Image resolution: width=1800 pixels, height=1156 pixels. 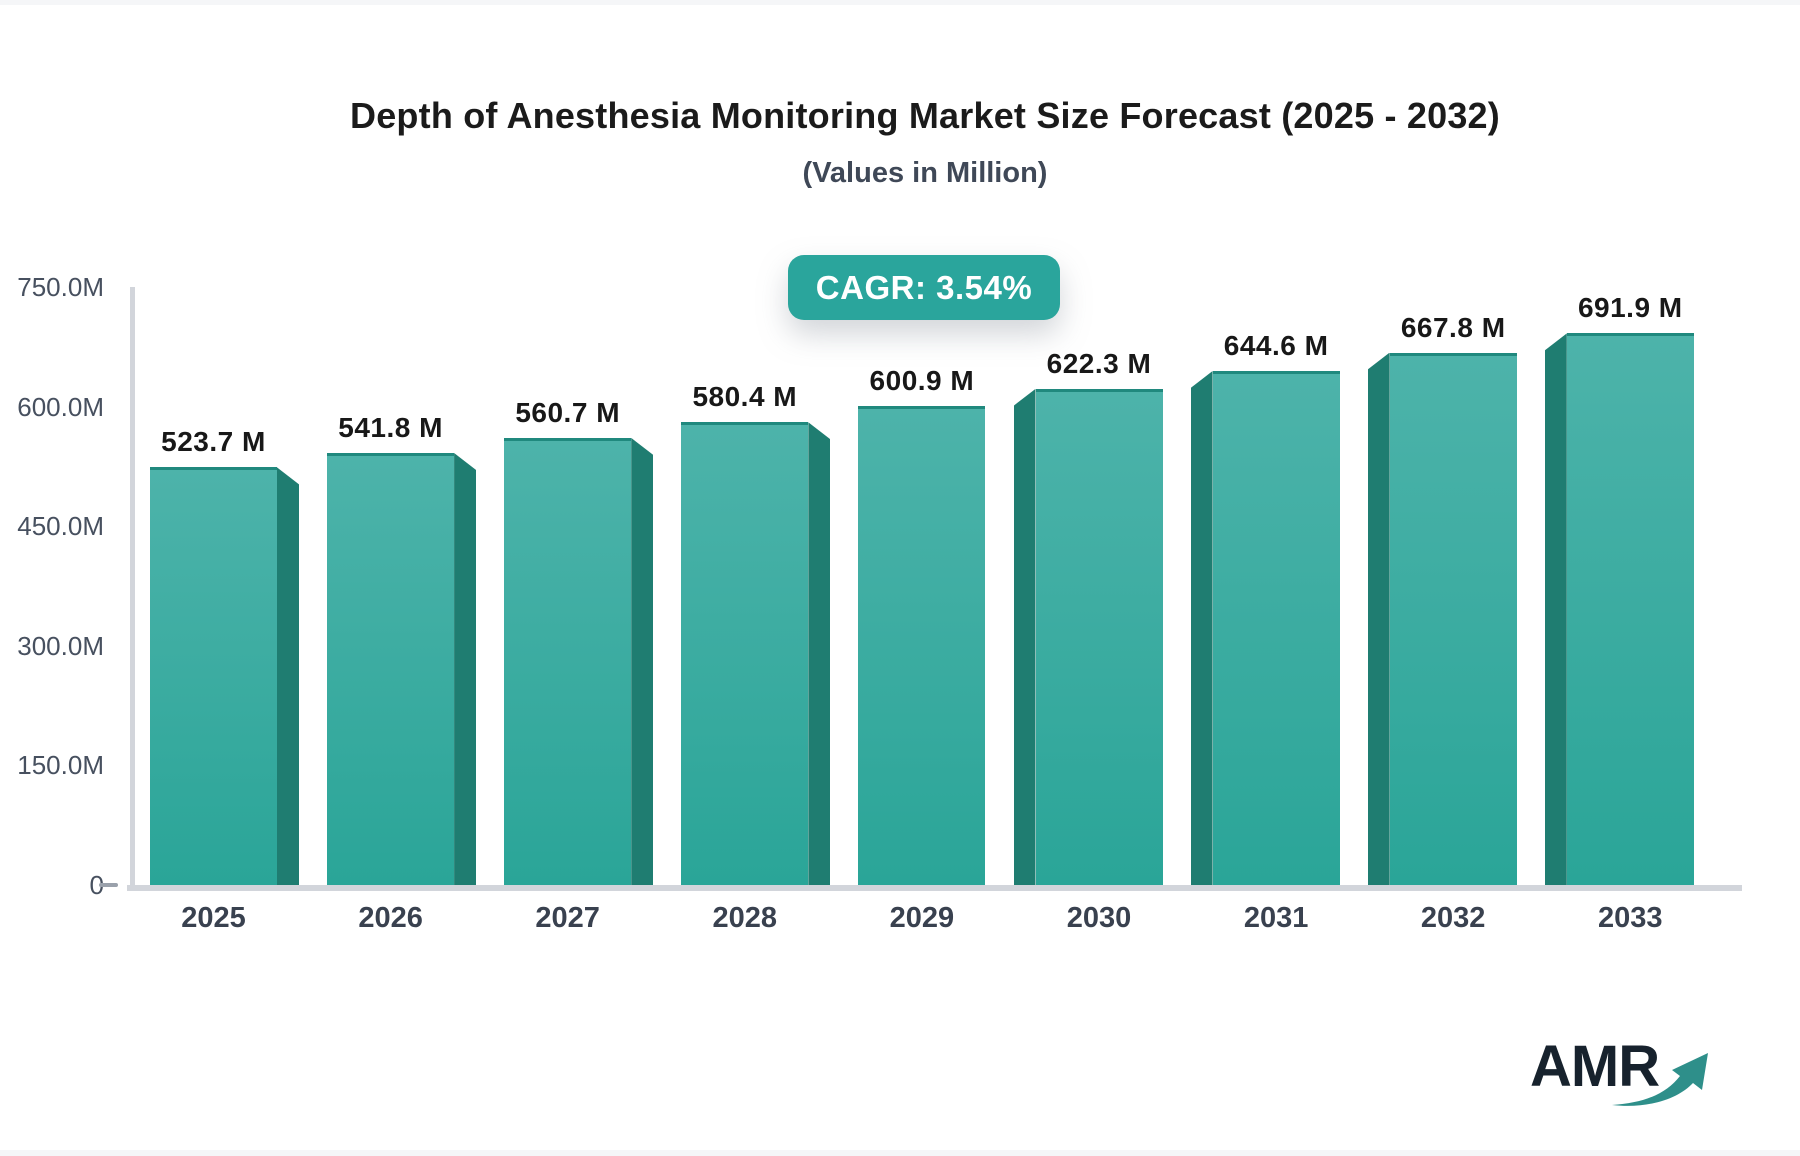 What do you see at coordinates (745, 653) in the screenshot?
I see `bar-front-2028` at bounding box center [745, 653].